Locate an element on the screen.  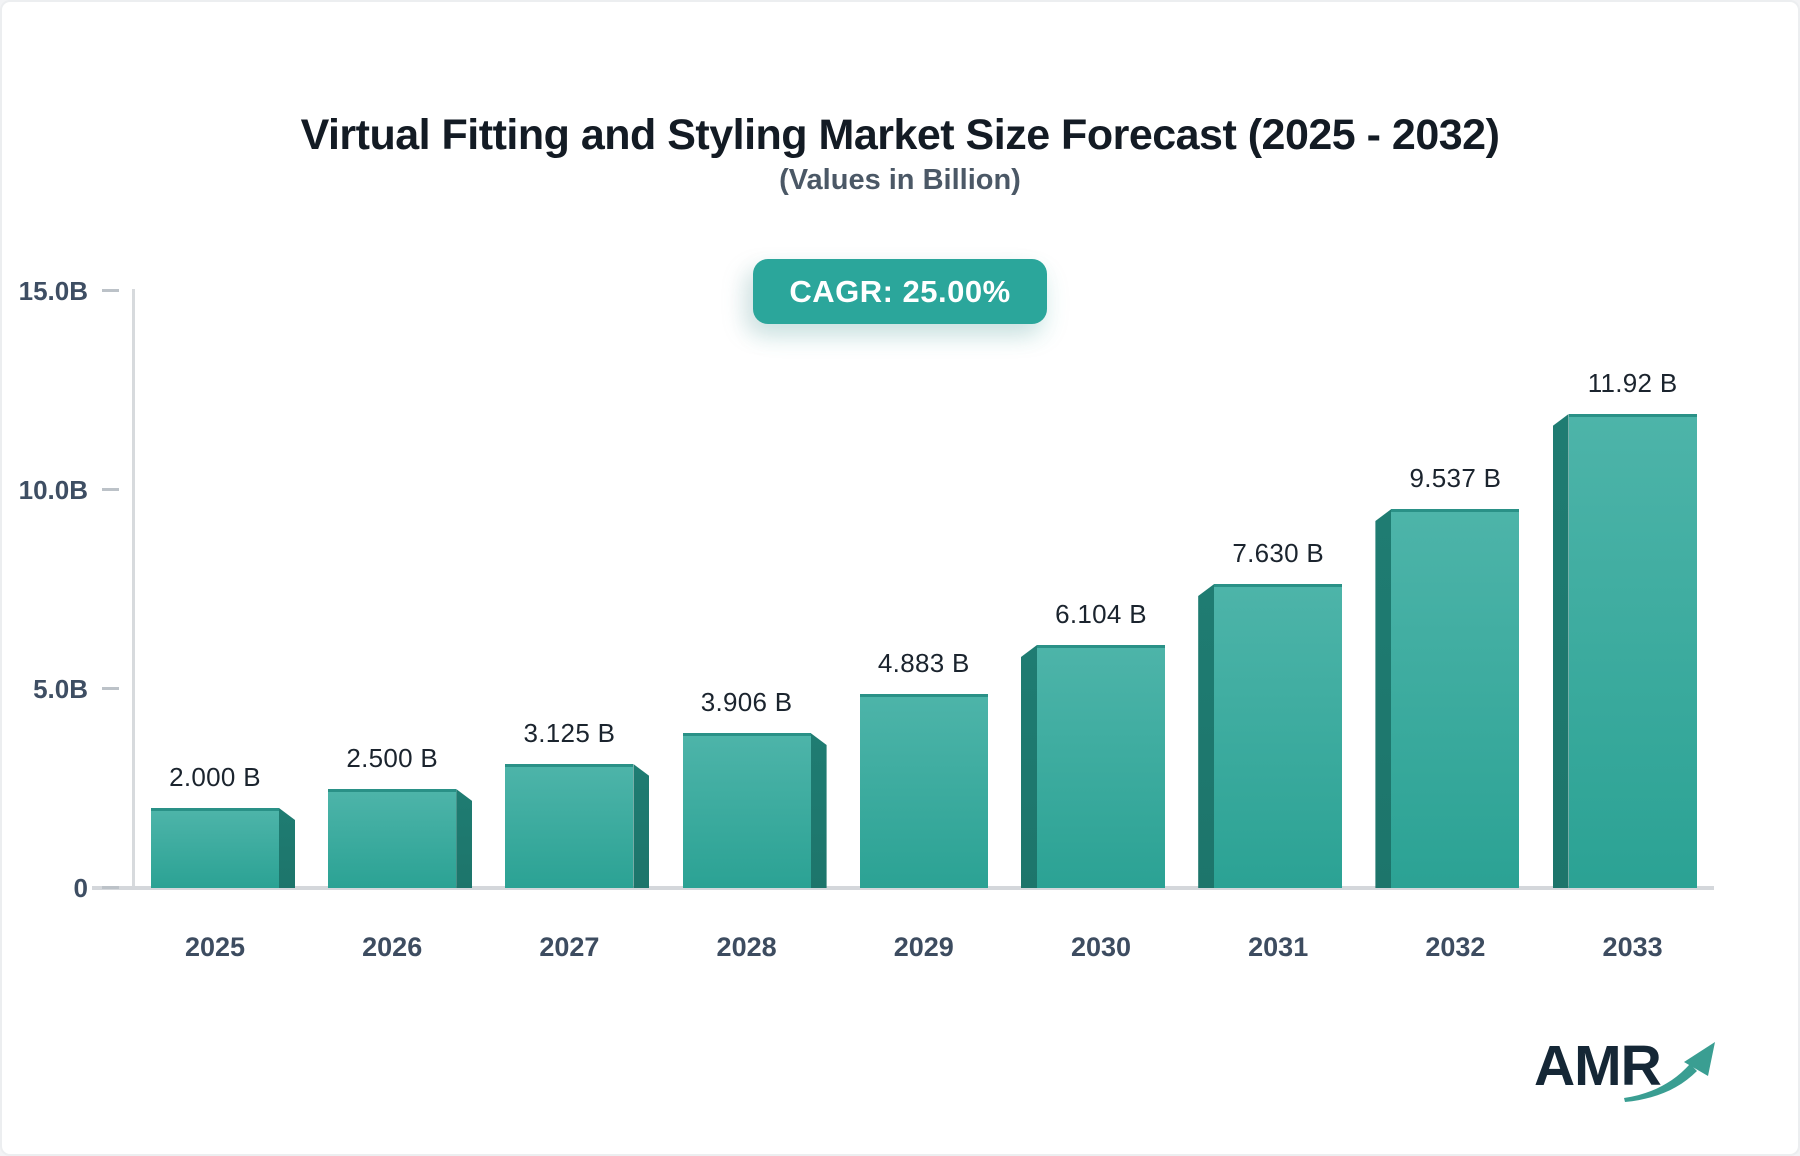
x-axis-line is located at coordinates (903, 888).